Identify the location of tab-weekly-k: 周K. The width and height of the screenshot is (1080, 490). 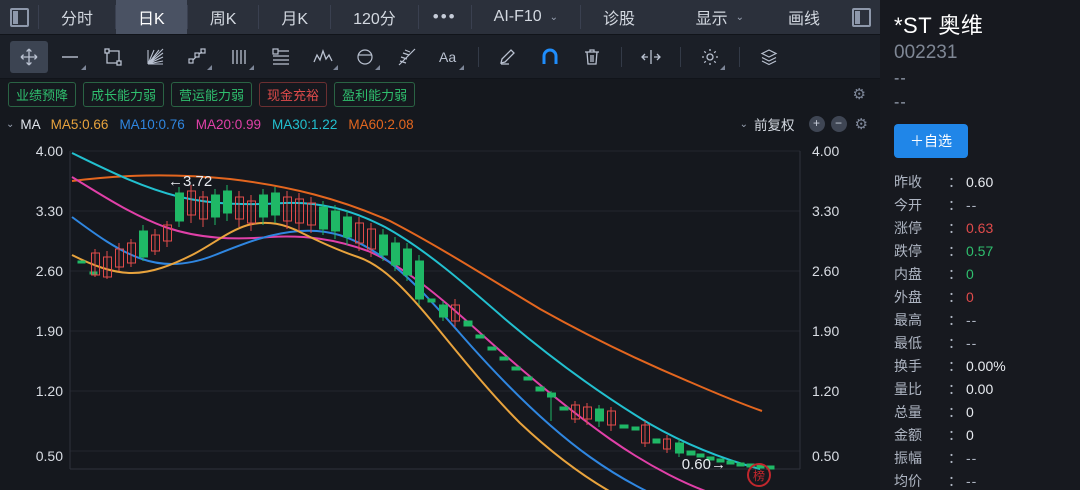
(223, 19).